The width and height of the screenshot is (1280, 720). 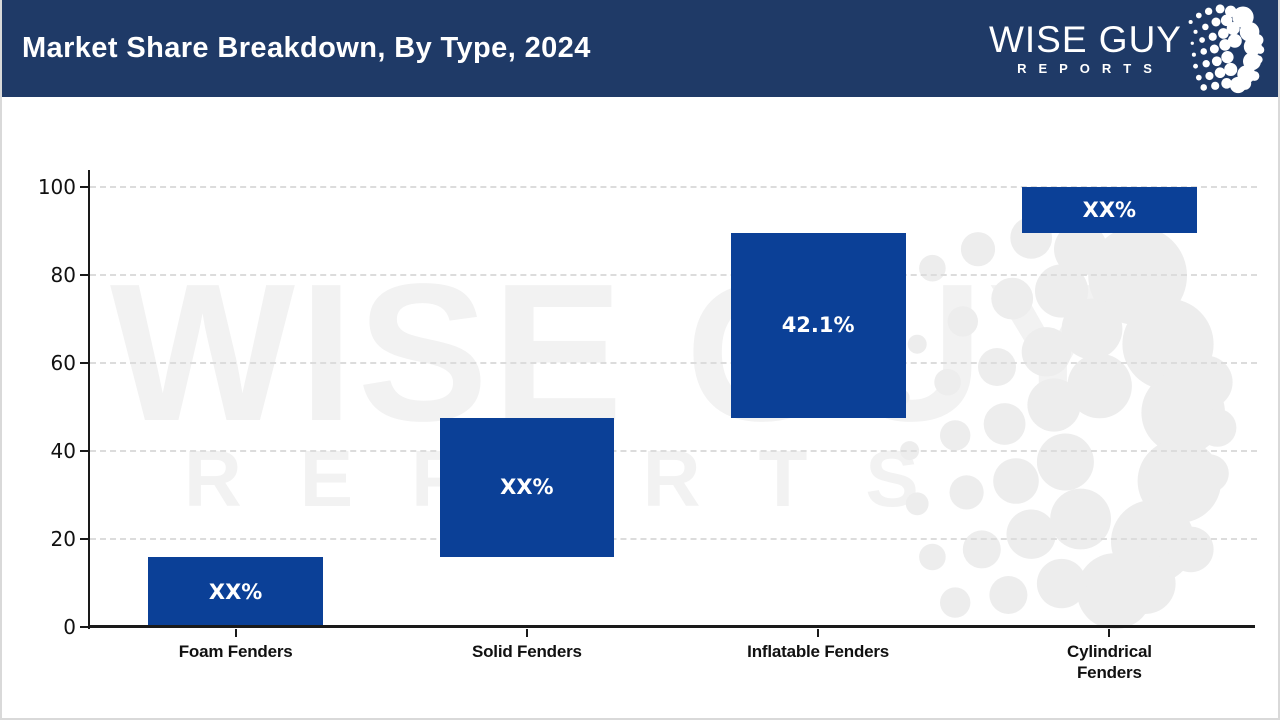 I want to click on bar-segment: 42.1%, so click(x=818, y=325).